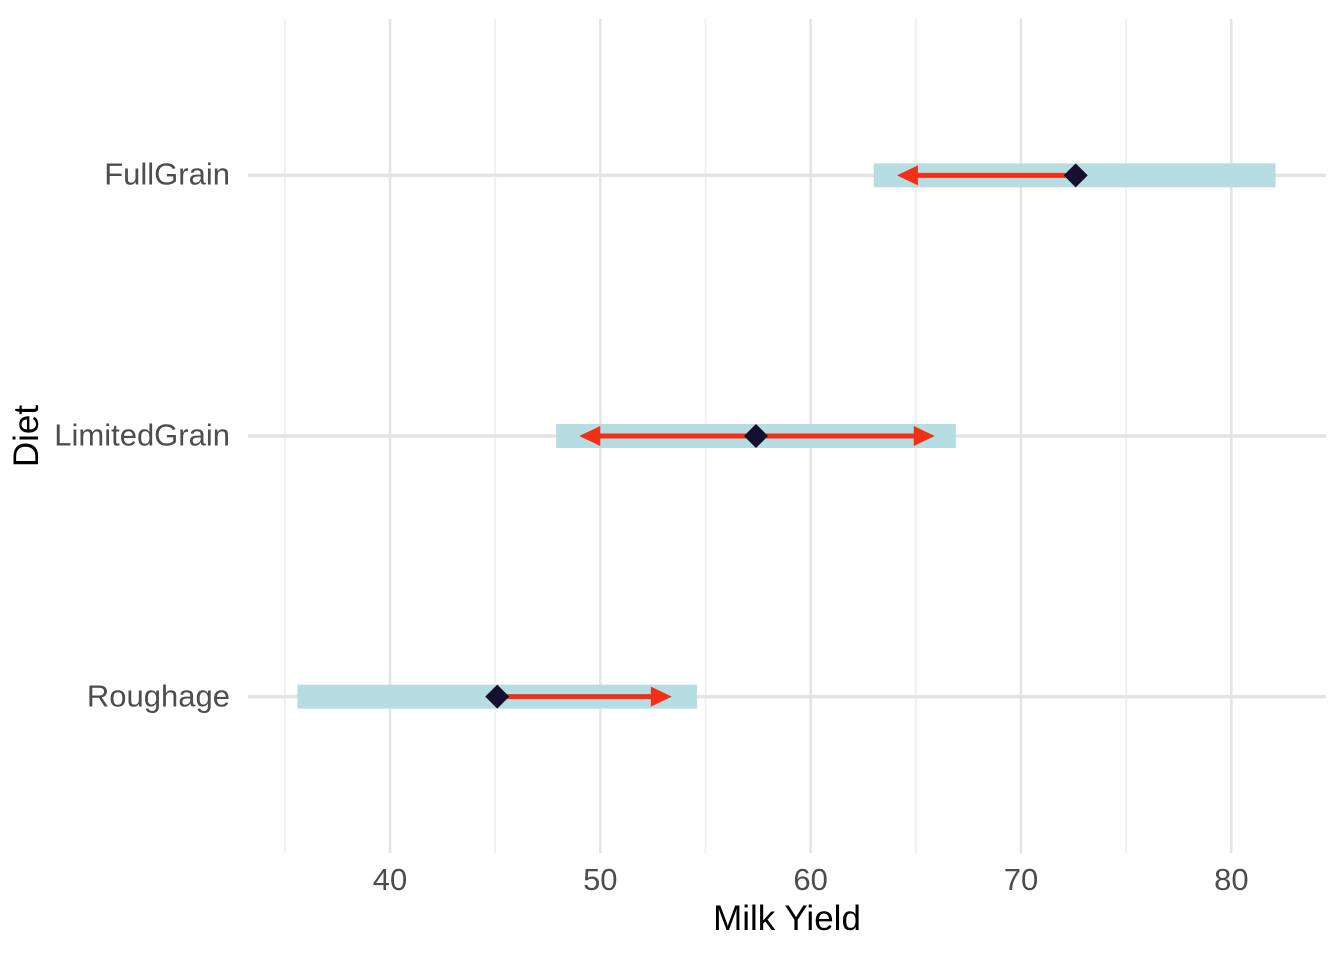 This screenshot has width=1344, height=960. Describe the element at coordinates (810, 879) in the screenshot. I see `x-tick-label-60: 60` at that location.